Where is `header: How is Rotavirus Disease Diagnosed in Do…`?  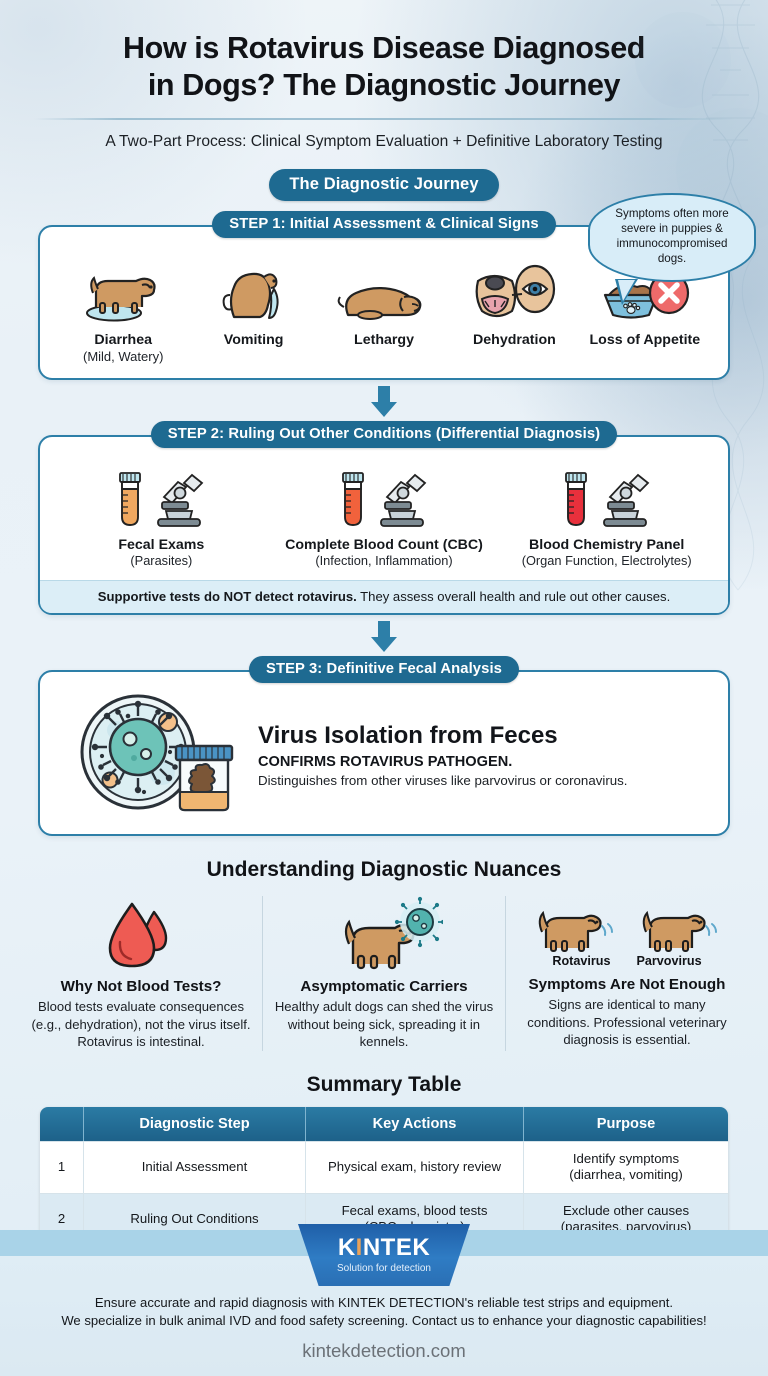 header: How is Rotavirus Disease Diagnosed in Do… is located at coordinates (384, 75).